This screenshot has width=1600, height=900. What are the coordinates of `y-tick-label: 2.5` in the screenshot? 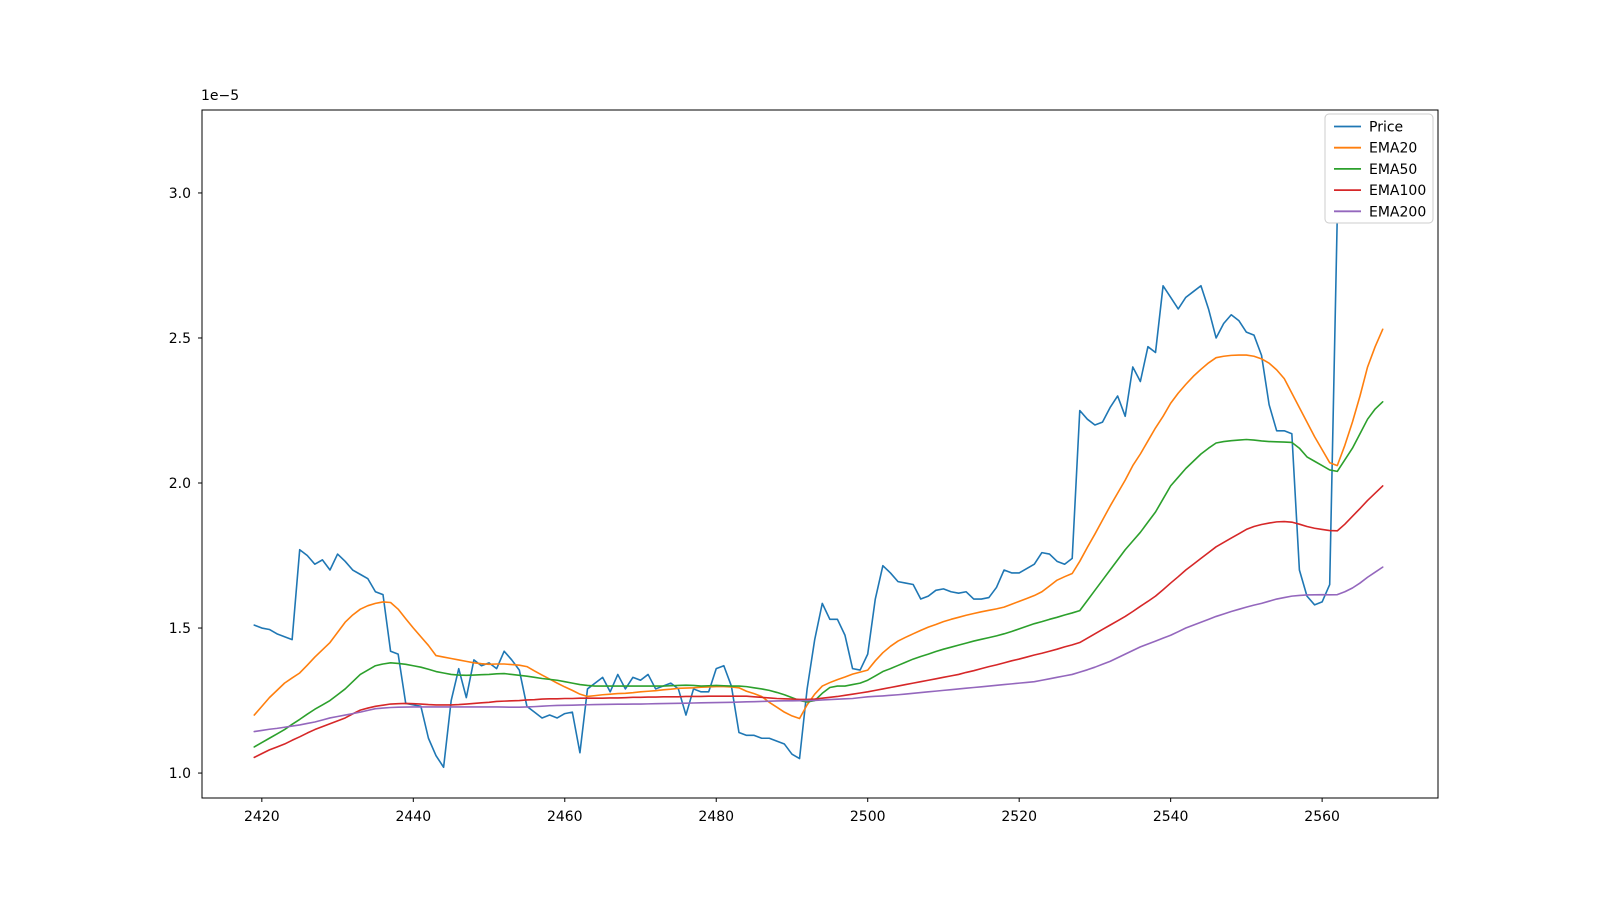 It's located at (180, 339).